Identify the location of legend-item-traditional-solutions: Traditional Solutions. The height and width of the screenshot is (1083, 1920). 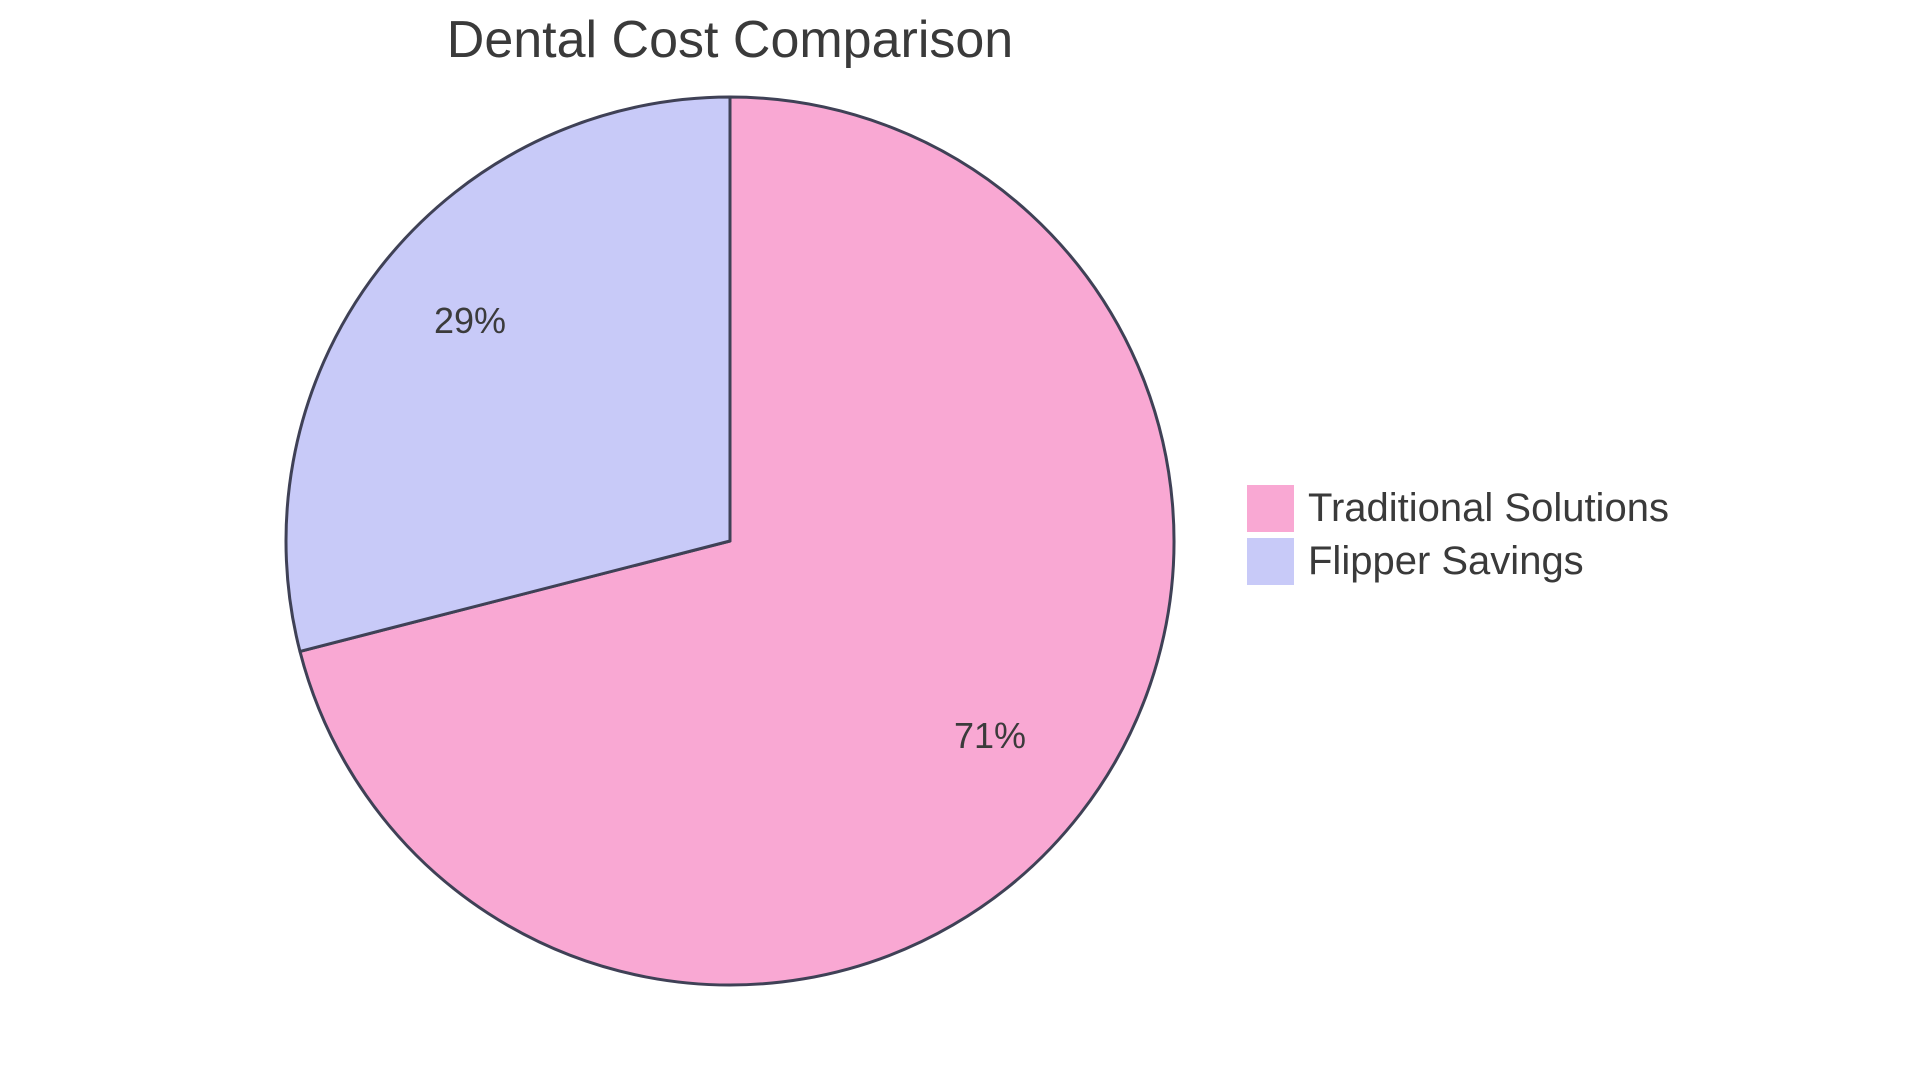
(1458, 508).